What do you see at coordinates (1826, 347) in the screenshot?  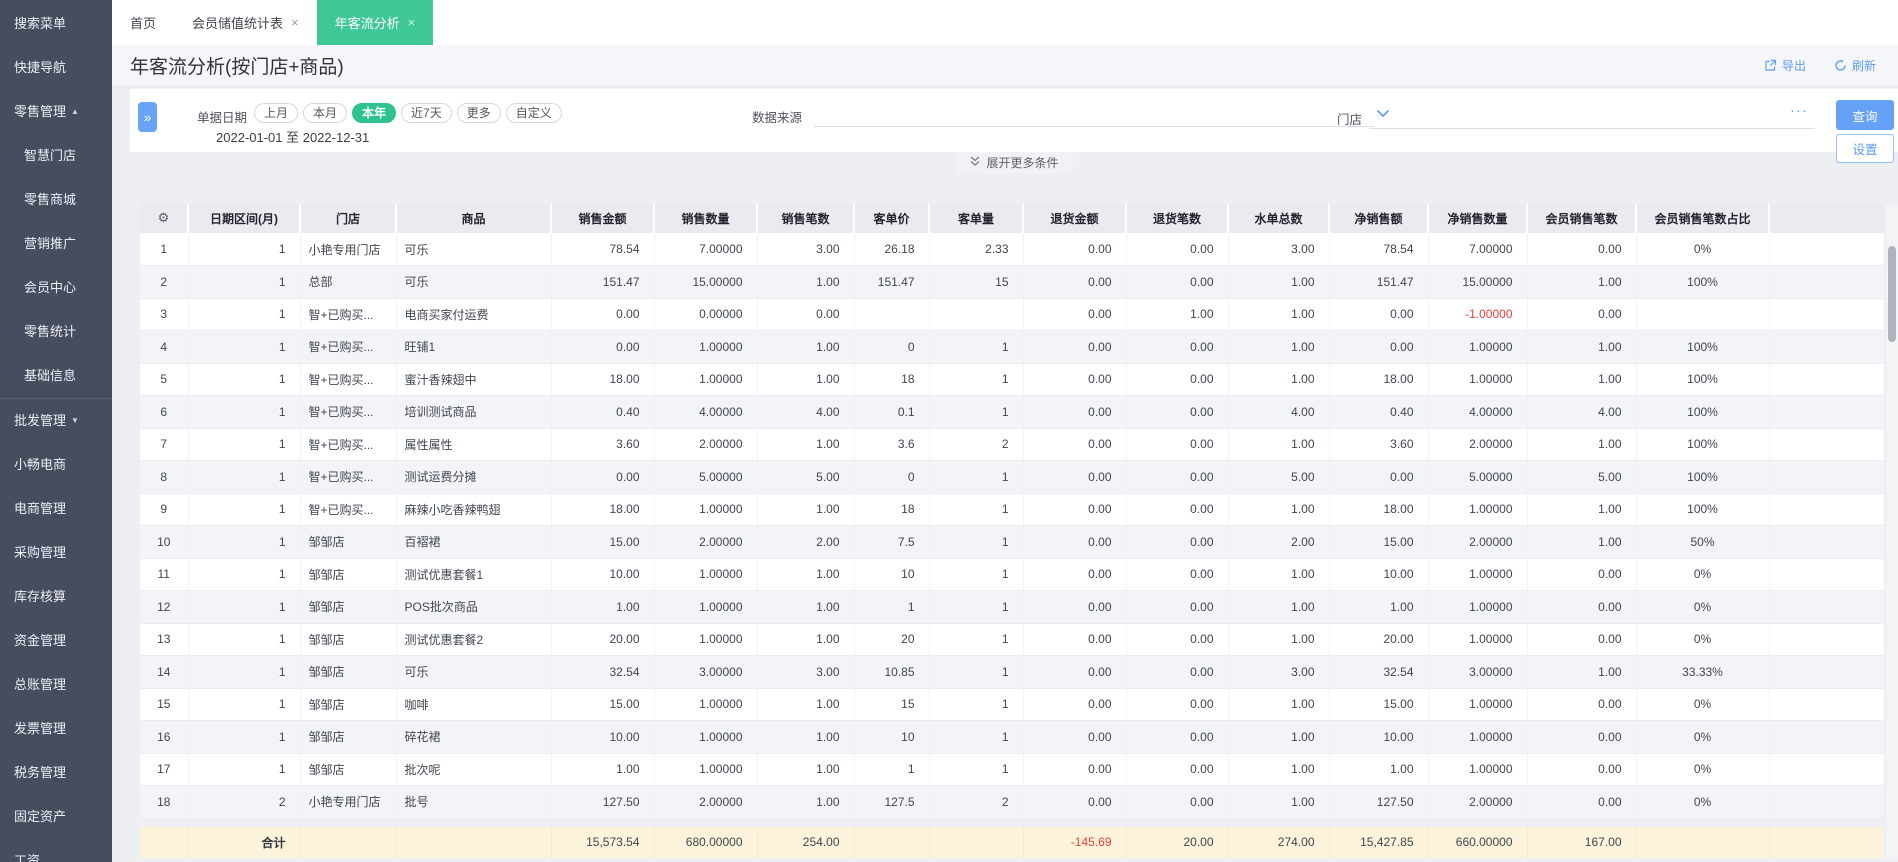 I see `table-cell-filler` at bounding box center [1826, 347].